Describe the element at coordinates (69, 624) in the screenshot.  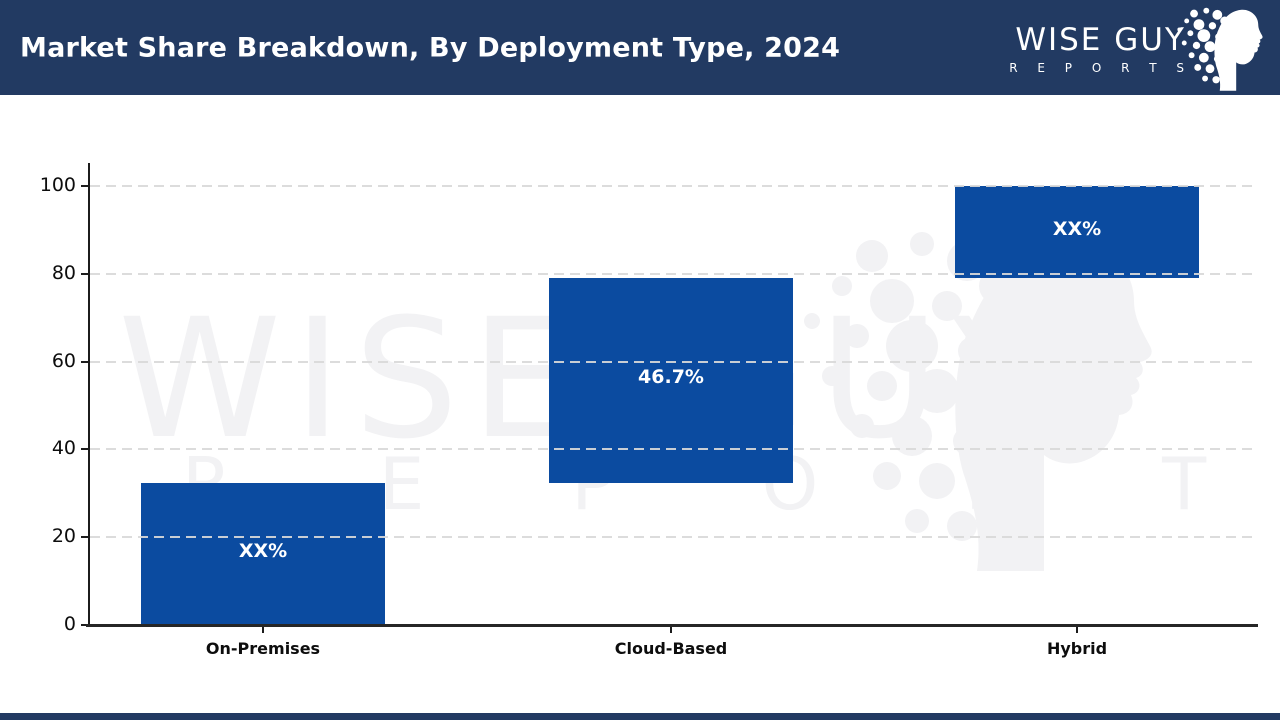
I see `y-tick-label: 0` at that location.